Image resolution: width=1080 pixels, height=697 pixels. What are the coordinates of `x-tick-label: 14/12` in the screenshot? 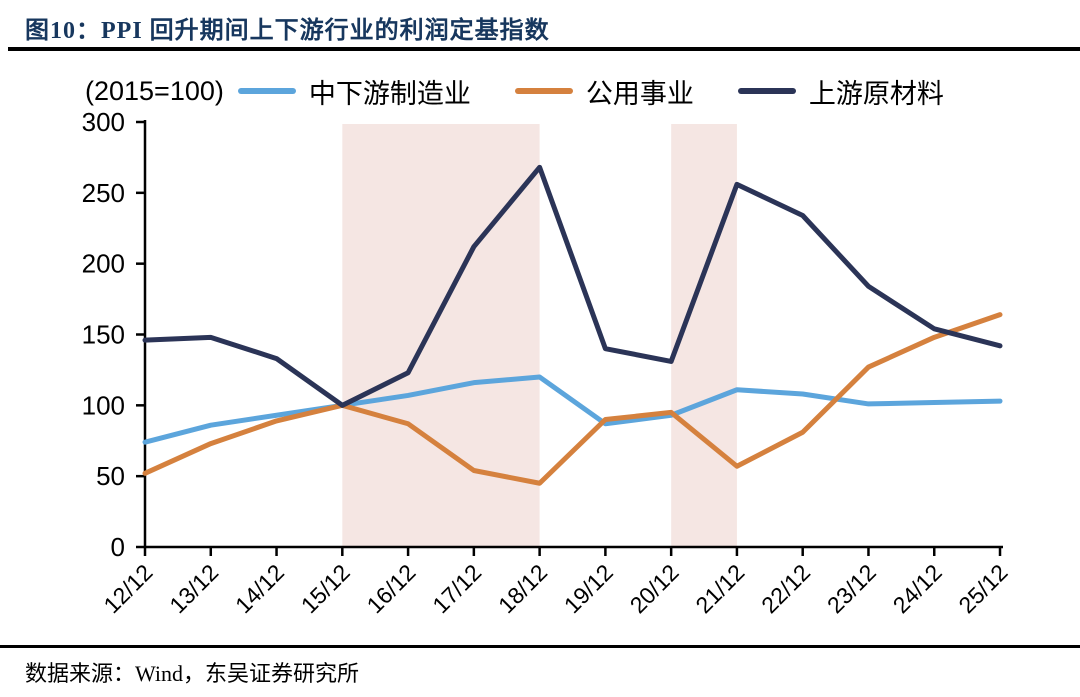 It's located at (259, 588).